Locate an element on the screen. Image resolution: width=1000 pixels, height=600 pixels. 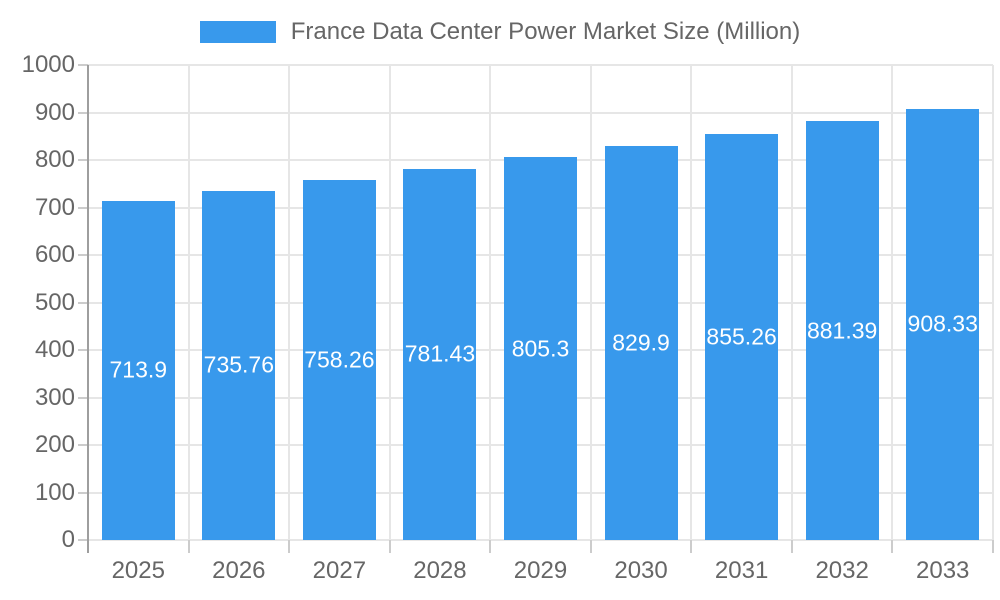
x-axis-tick-label: 2028 is located at coordinates (440, 570).